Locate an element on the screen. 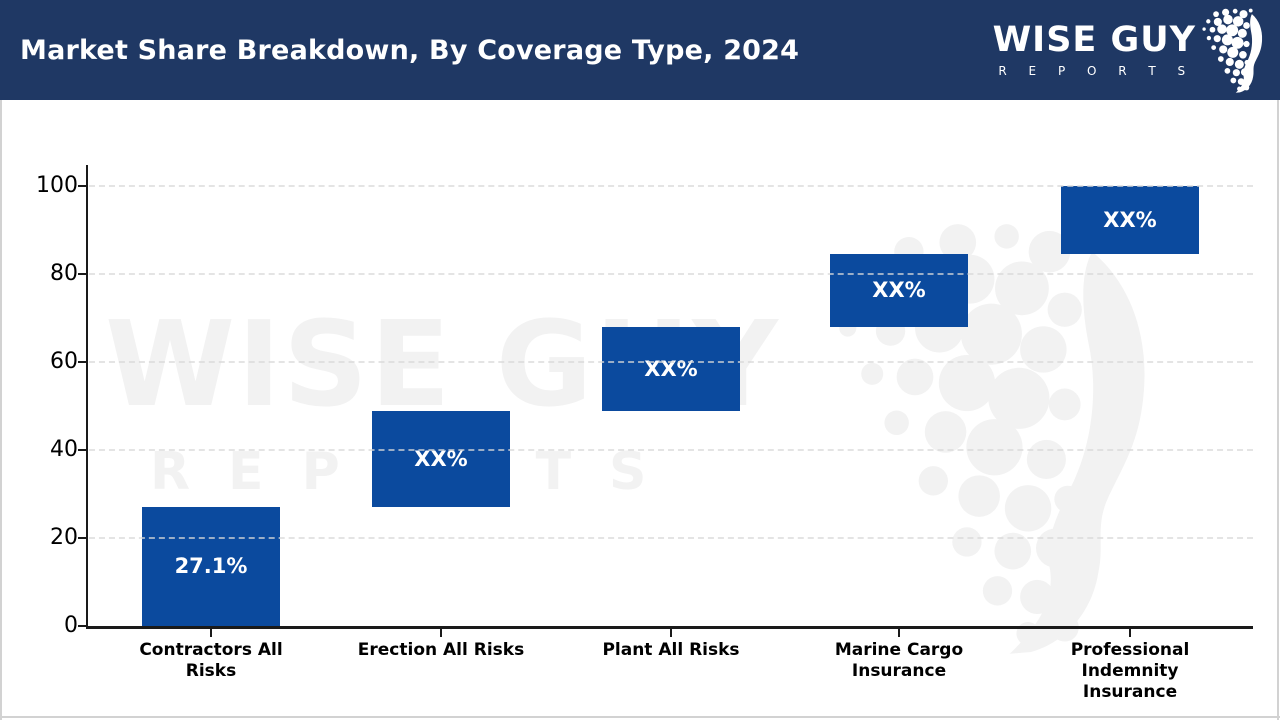 The image size is (1280, 720). logo-brand-sub: R E P O R T S is located at coordinates (1096, 71).